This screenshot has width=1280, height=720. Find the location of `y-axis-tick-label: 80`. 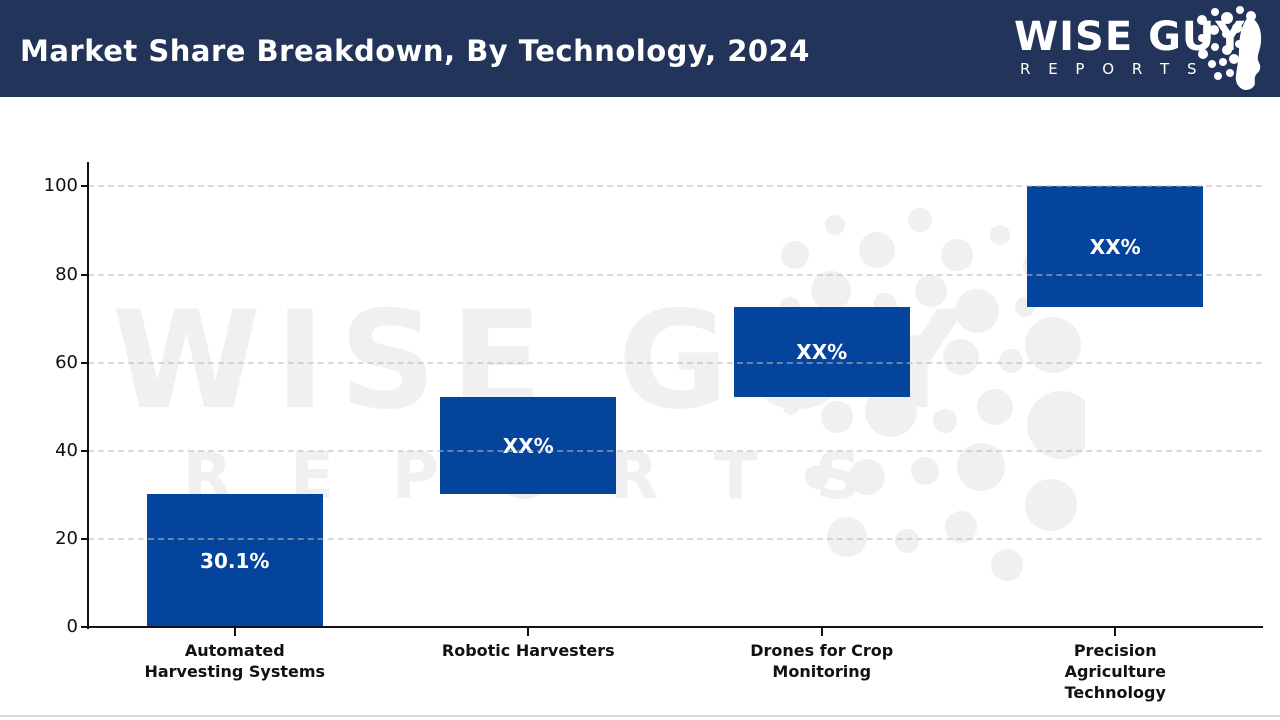

y-axis-tick-label: 80 is located at coordinates (66, 274).